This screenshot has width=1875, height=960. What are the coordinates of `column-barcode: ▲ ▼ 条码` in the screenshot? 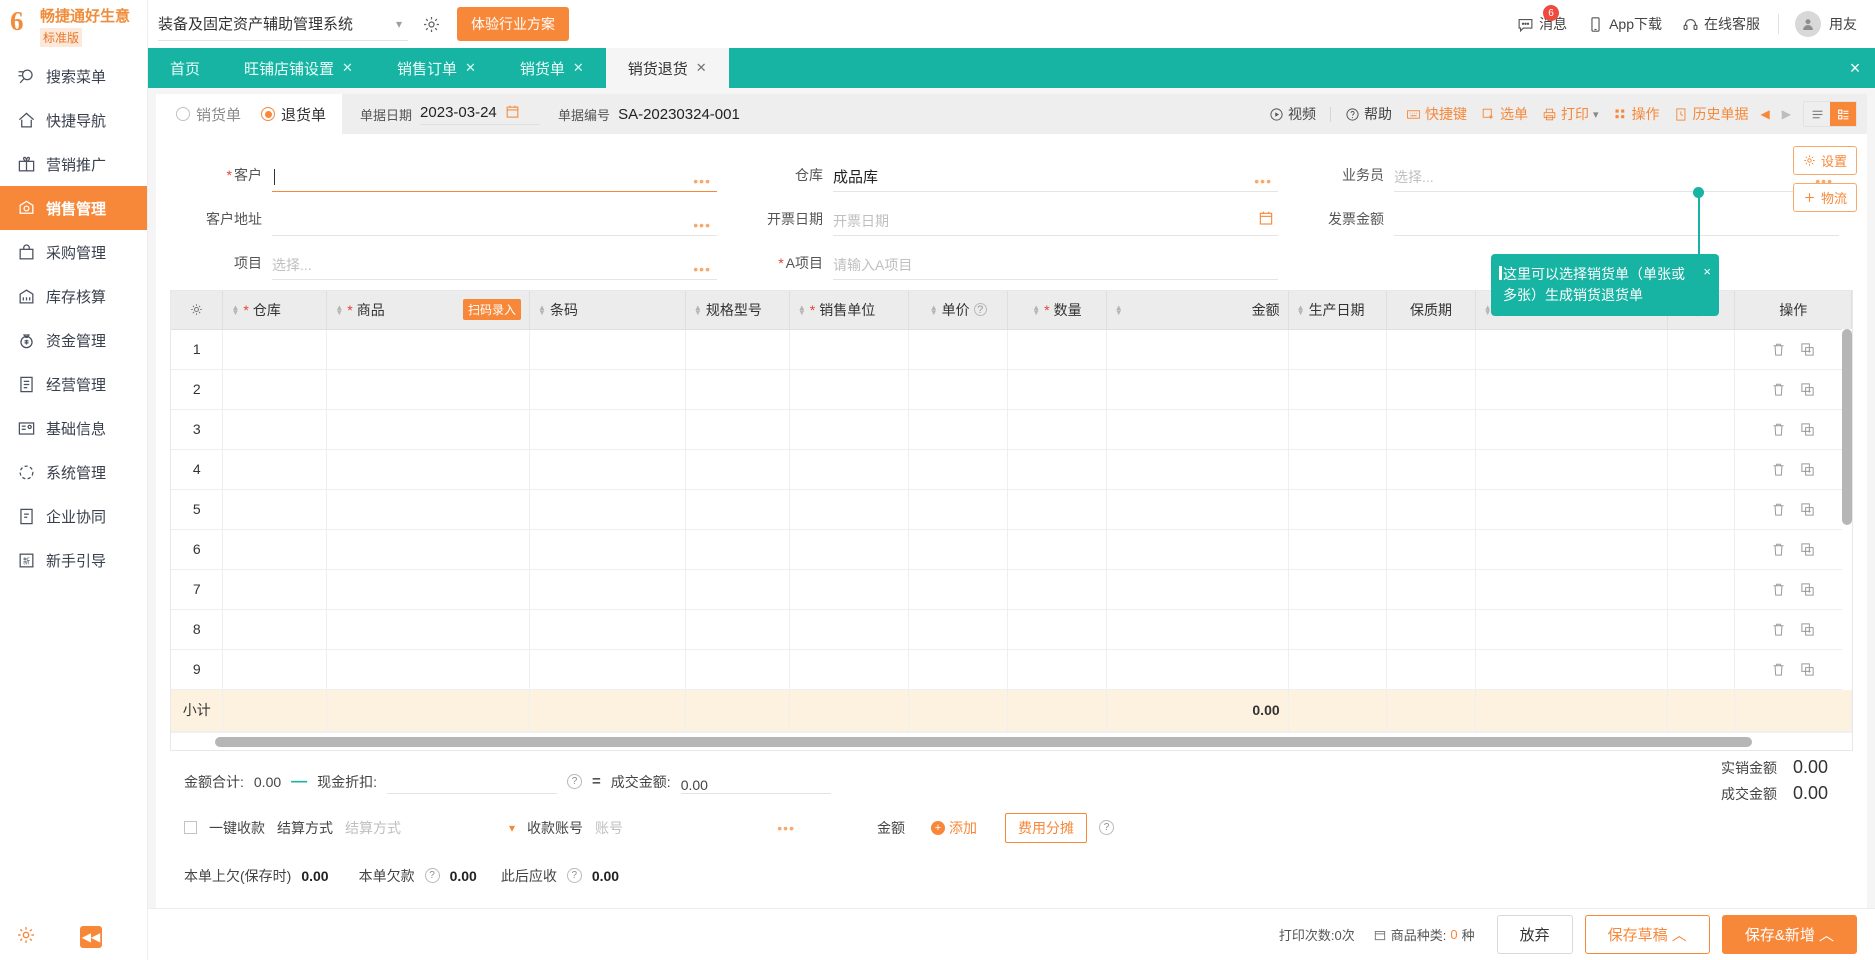 It's located at (607, 310).